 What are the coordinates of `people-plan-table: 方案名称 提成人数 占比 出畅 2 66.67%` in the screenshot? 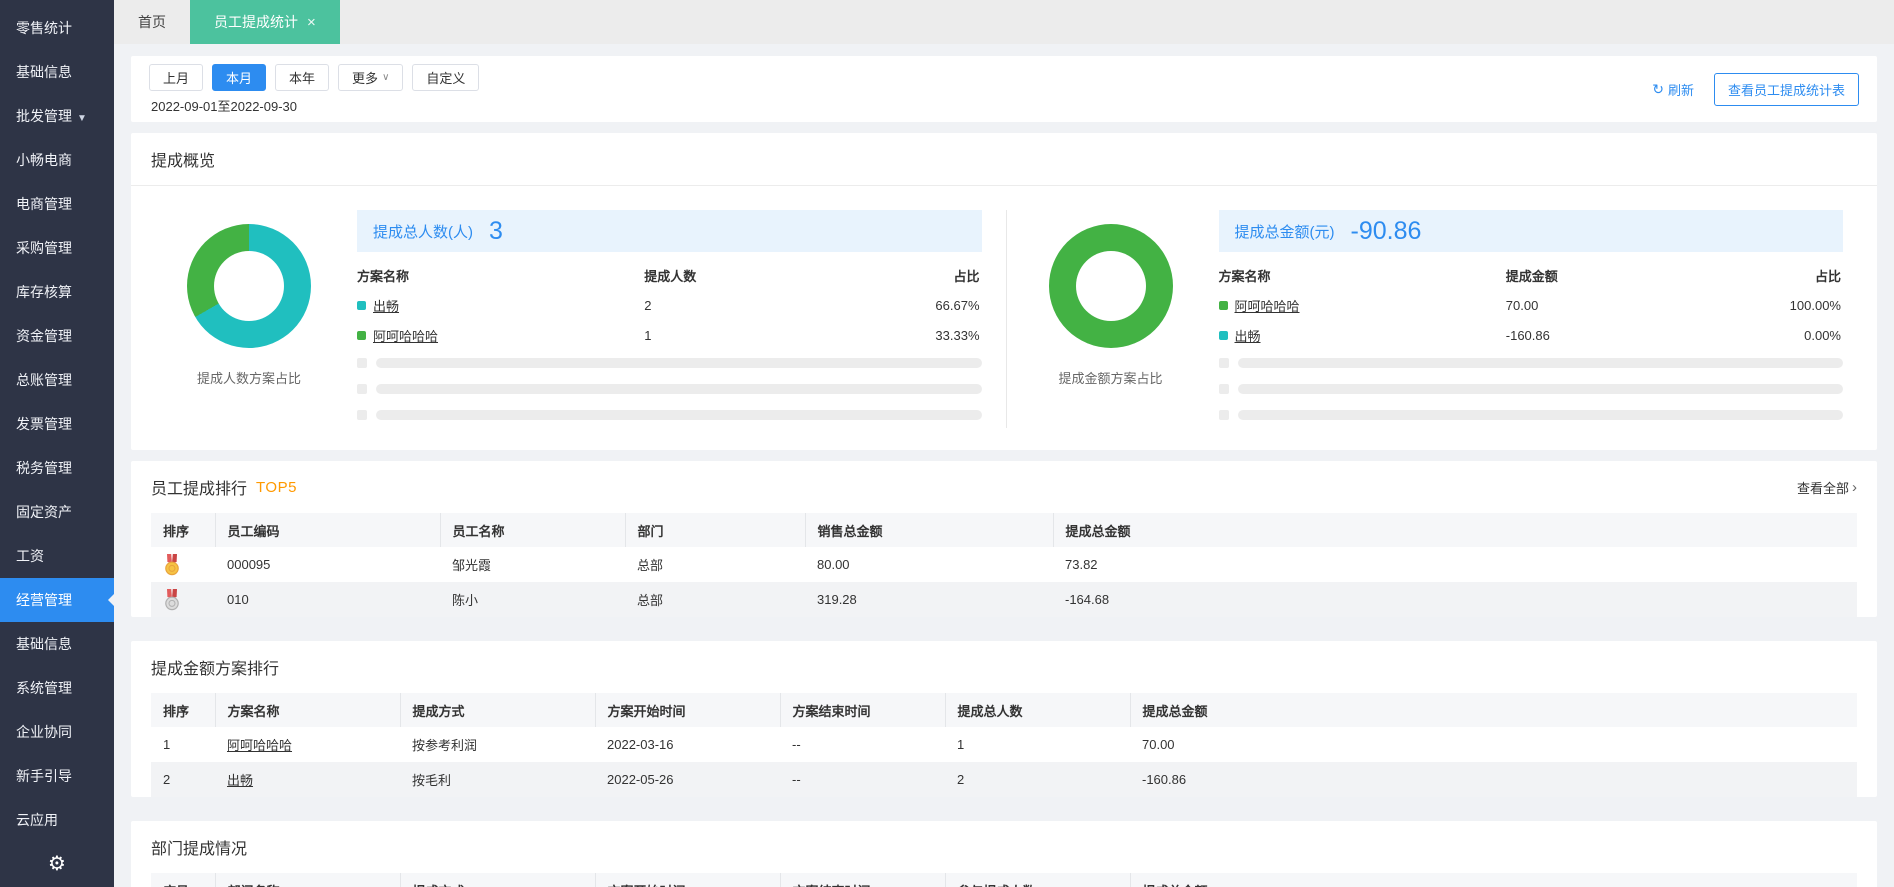 It's located at (669, 344).